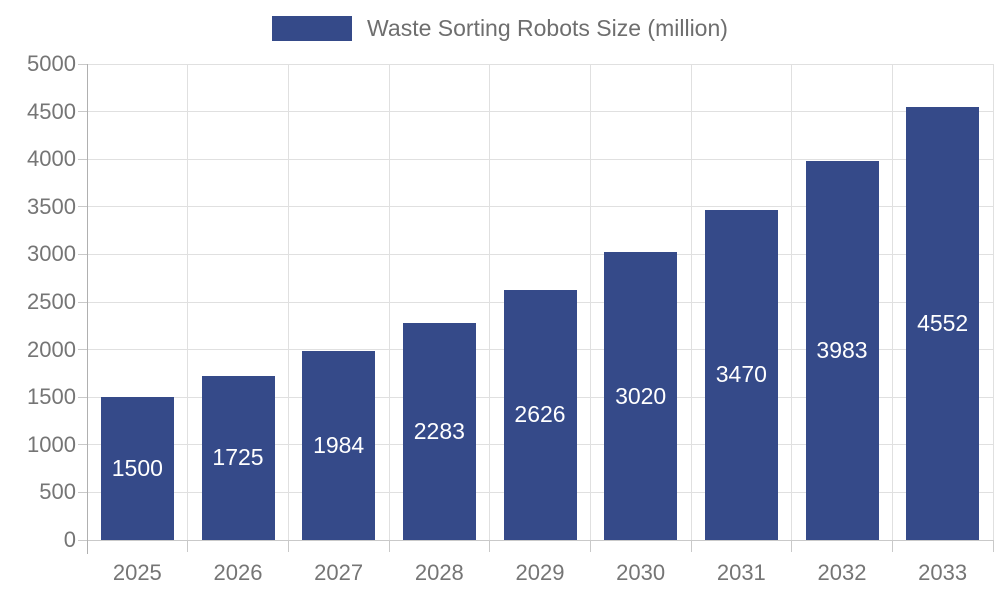 This screenshot has width=1000, height=600. I want to click on y-axis-tick-label: 4500, so click(51, 111).